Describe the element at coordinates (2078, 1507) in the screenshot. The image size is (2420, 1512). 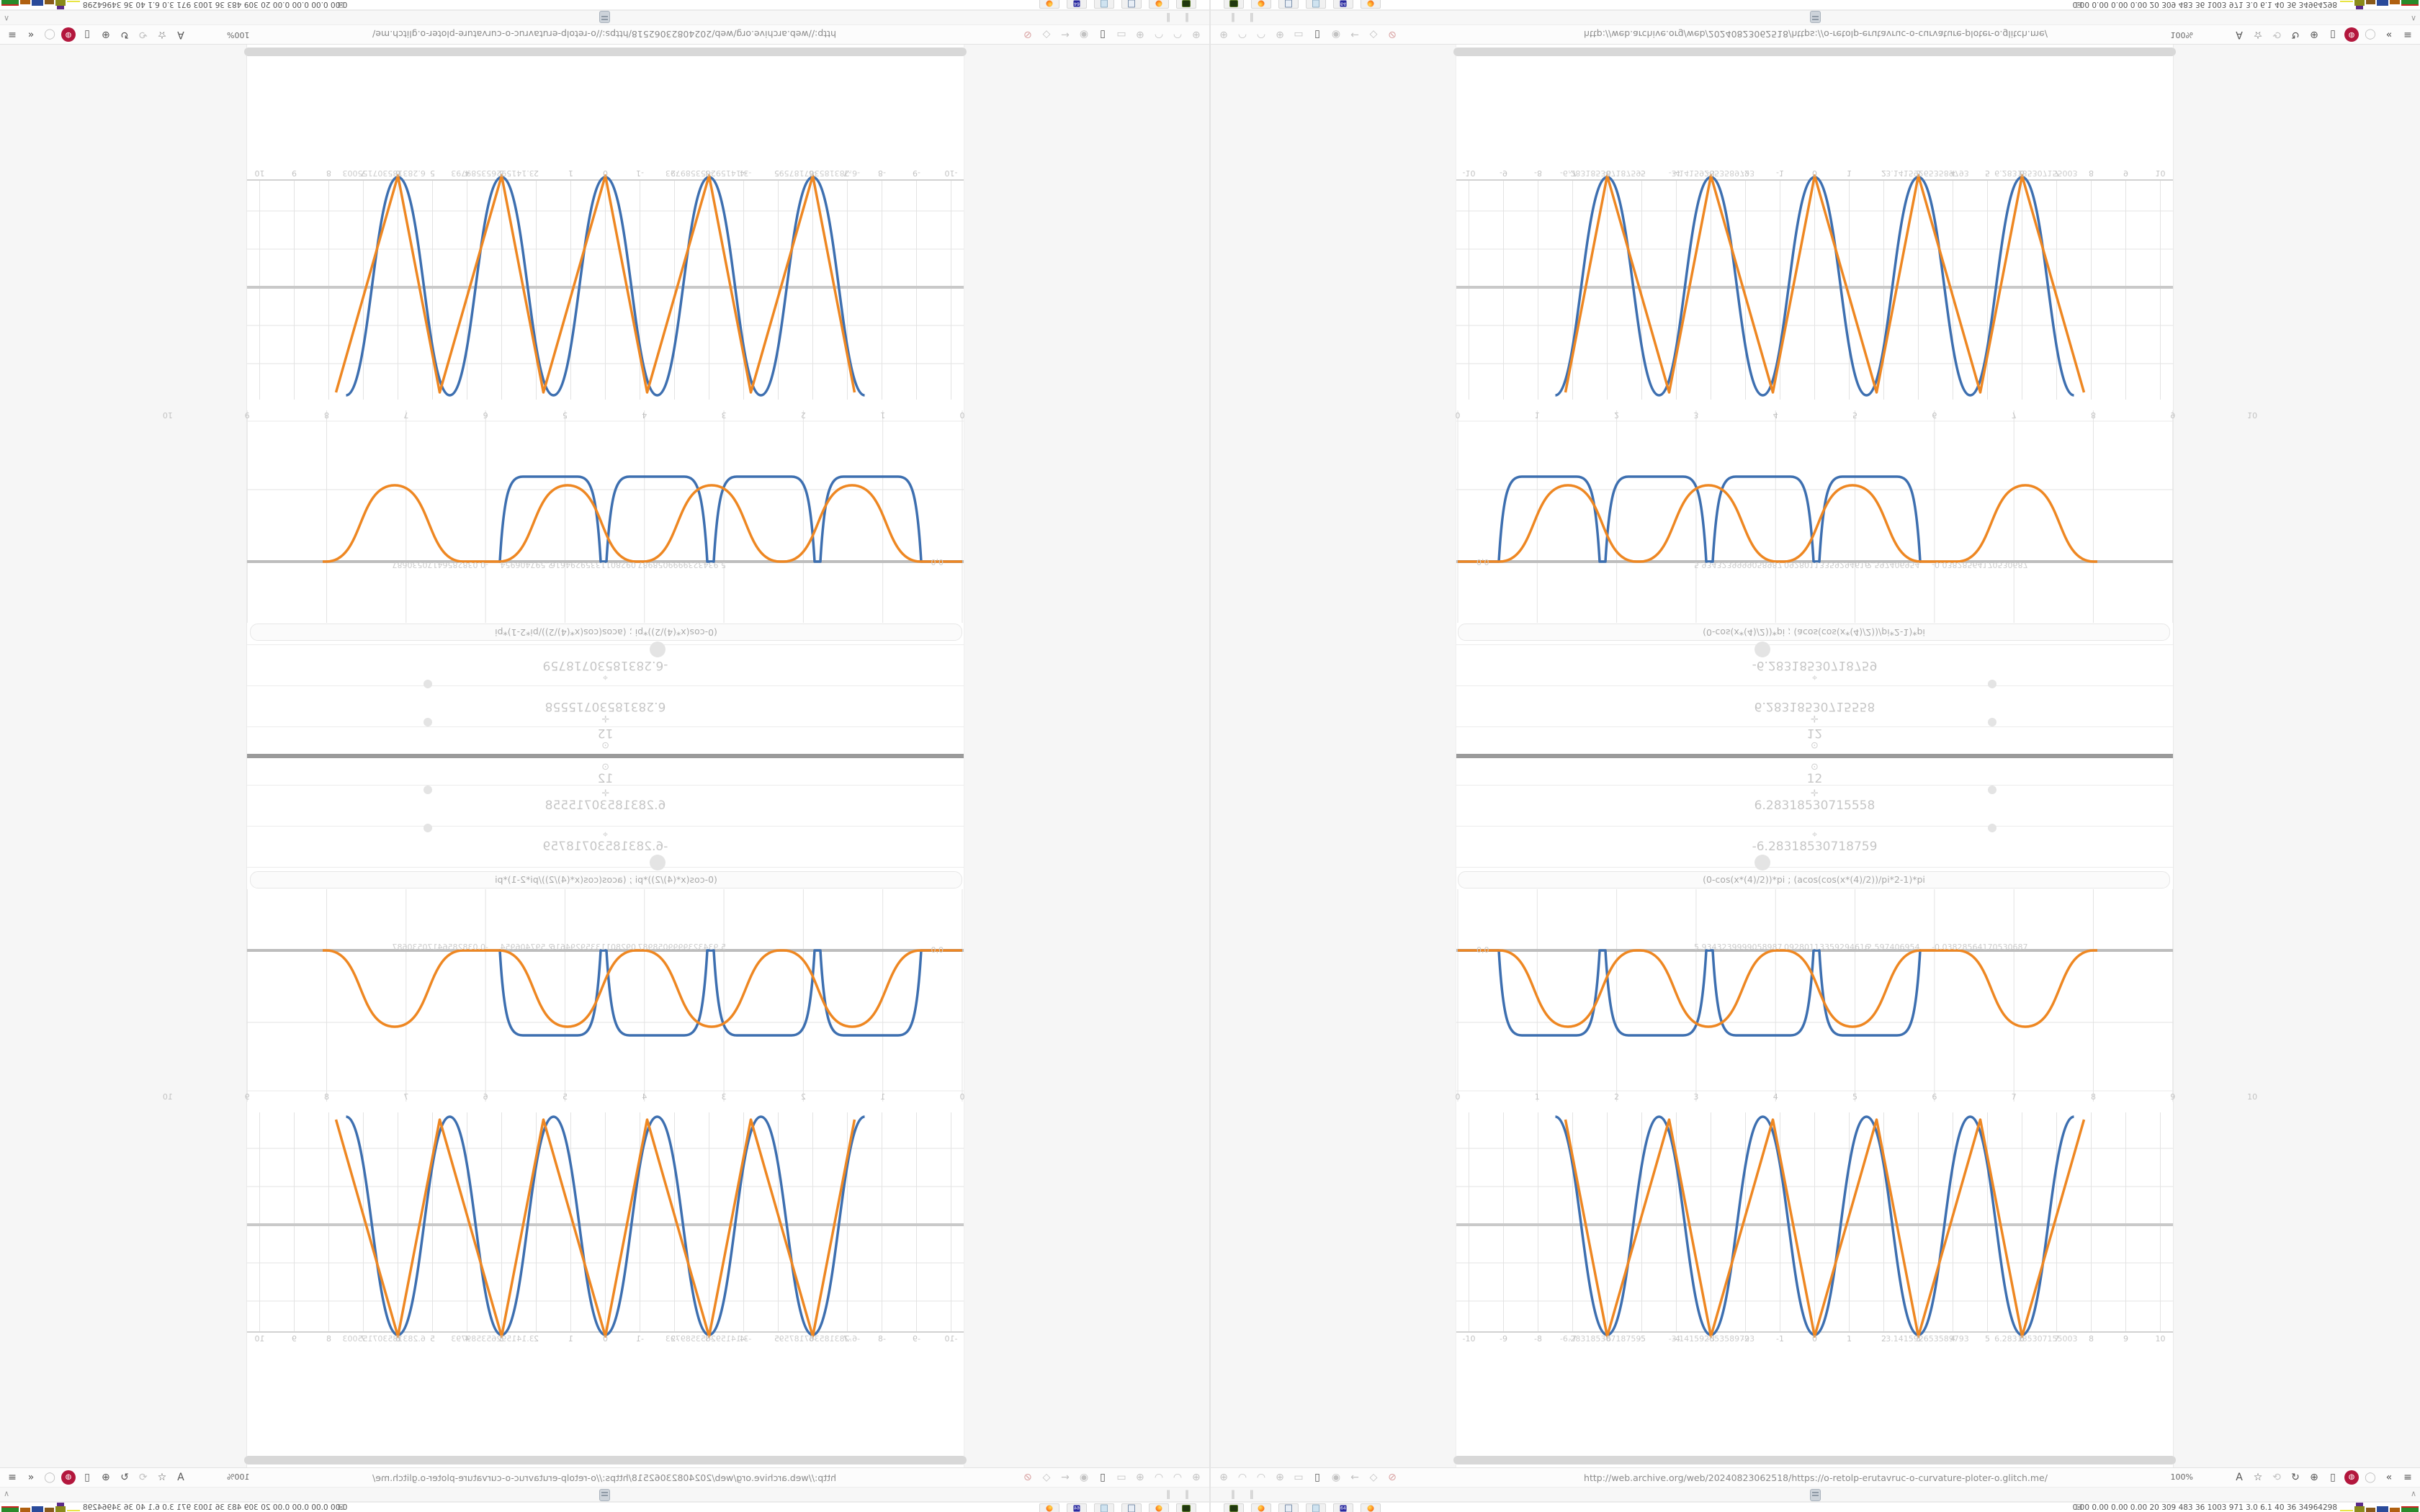
I see `overflow-icon: ☒` at that location.